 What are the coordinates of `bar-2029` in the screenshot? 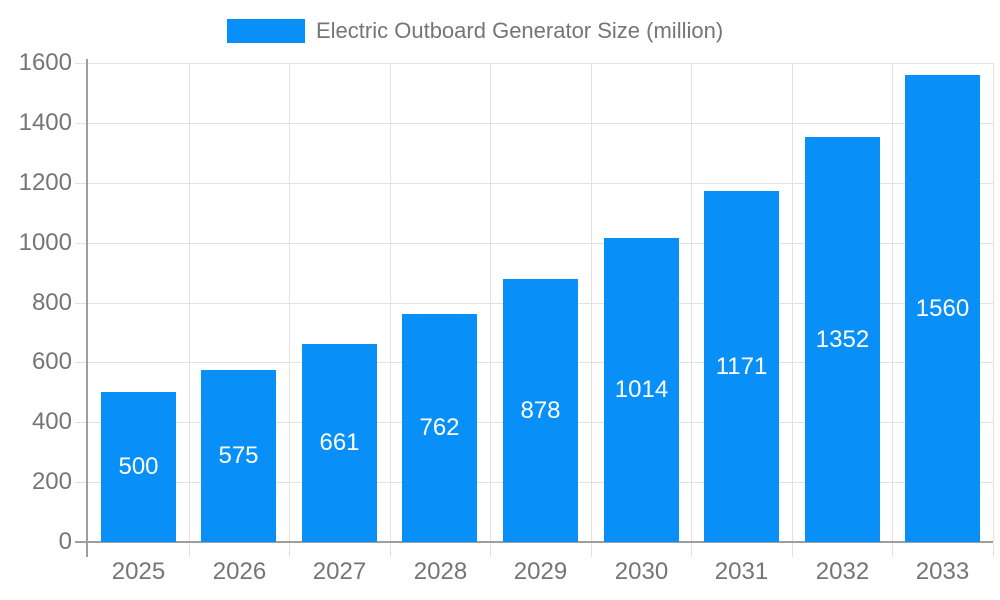 It's located at (540, 410).